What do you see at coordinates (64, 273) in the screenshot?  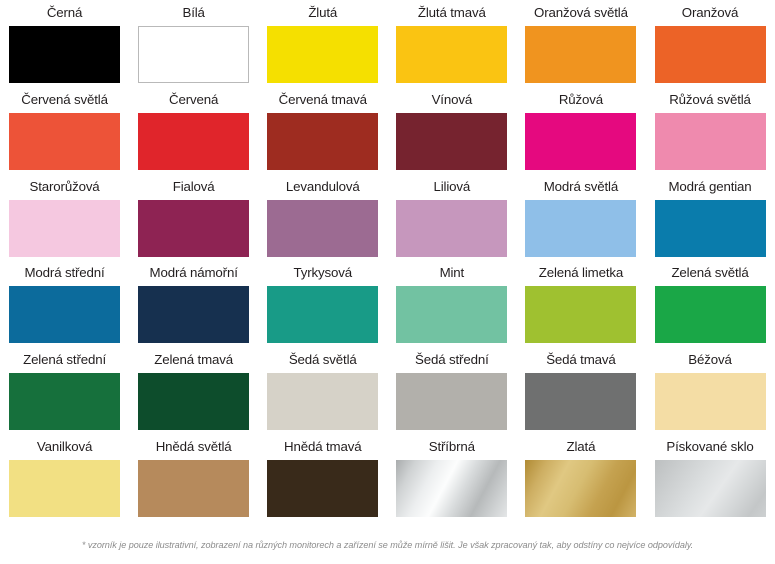 I see `swatch-label: Modrá střední` at bounding box center [64, 273].